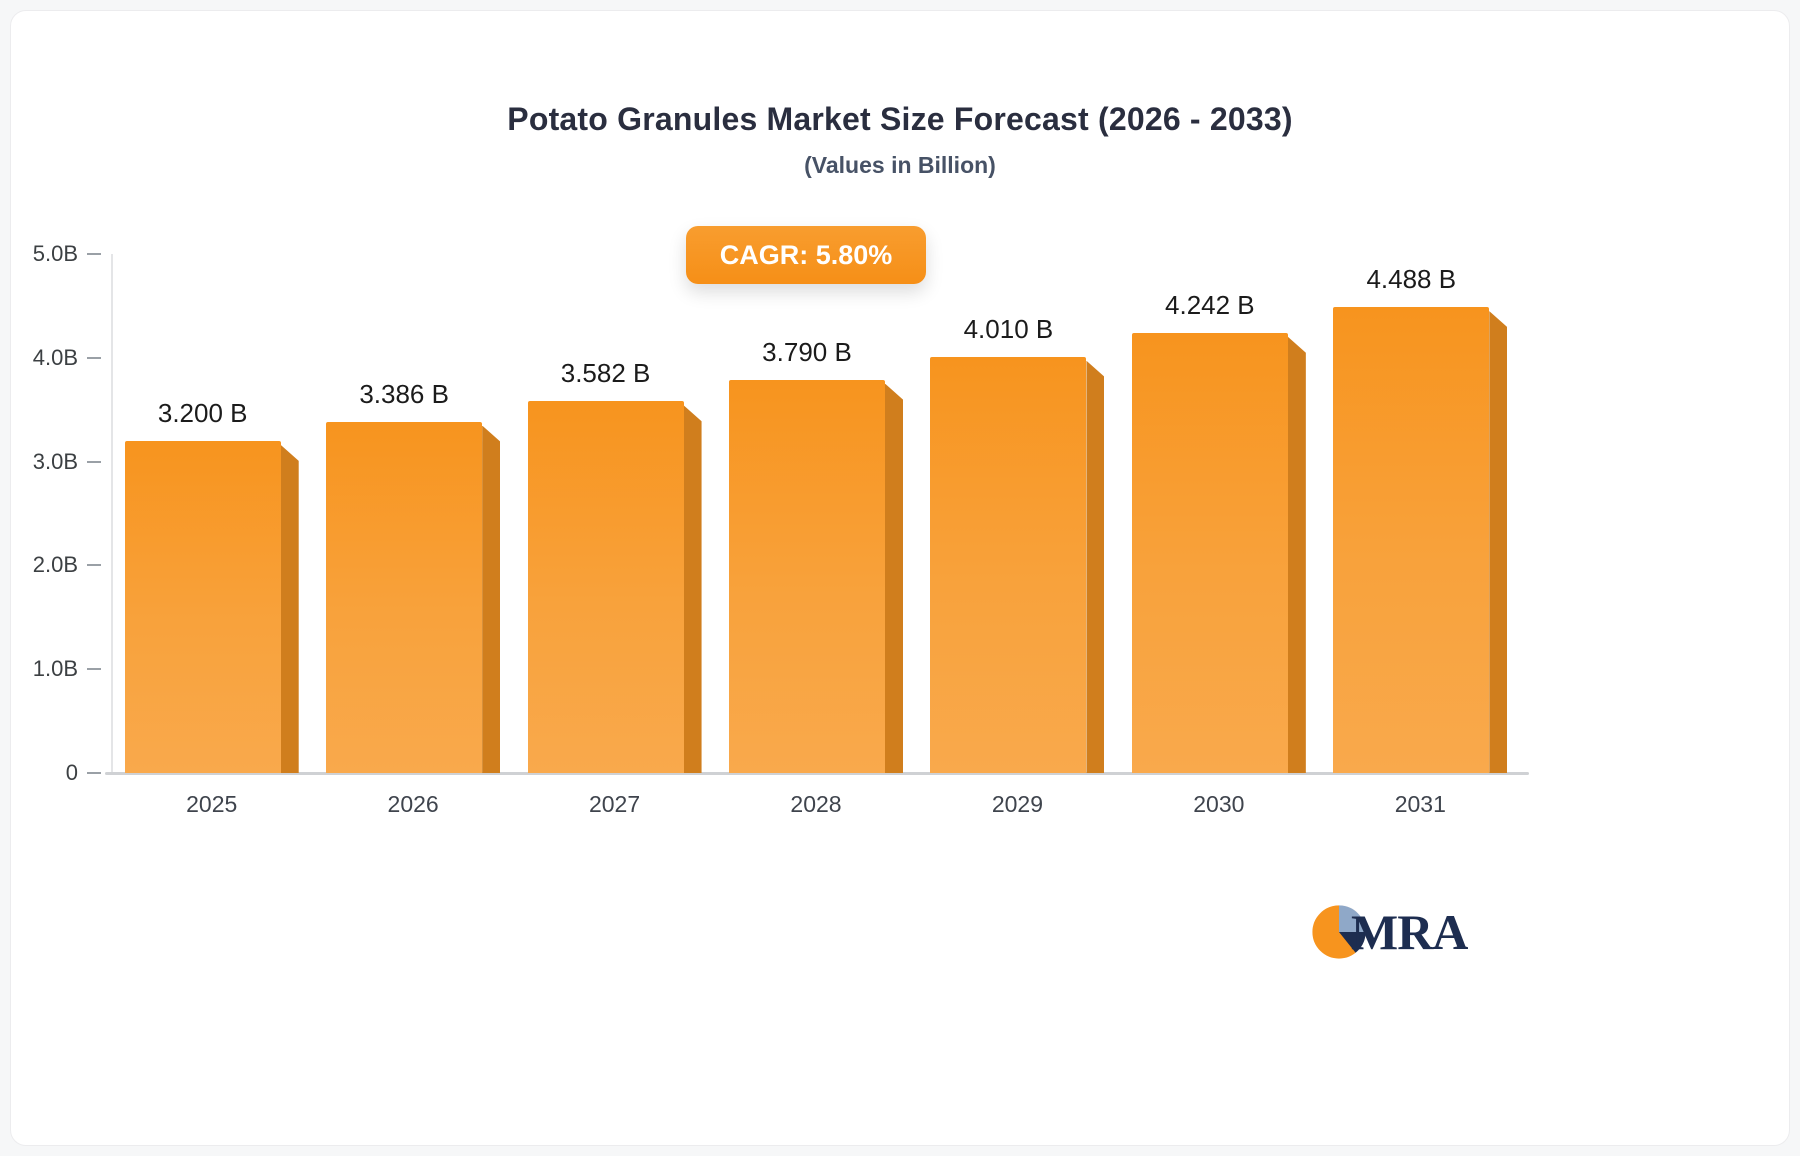 The image size is (1800, 1156). I want to click on pie-logo-icon, so click(1339, 932).